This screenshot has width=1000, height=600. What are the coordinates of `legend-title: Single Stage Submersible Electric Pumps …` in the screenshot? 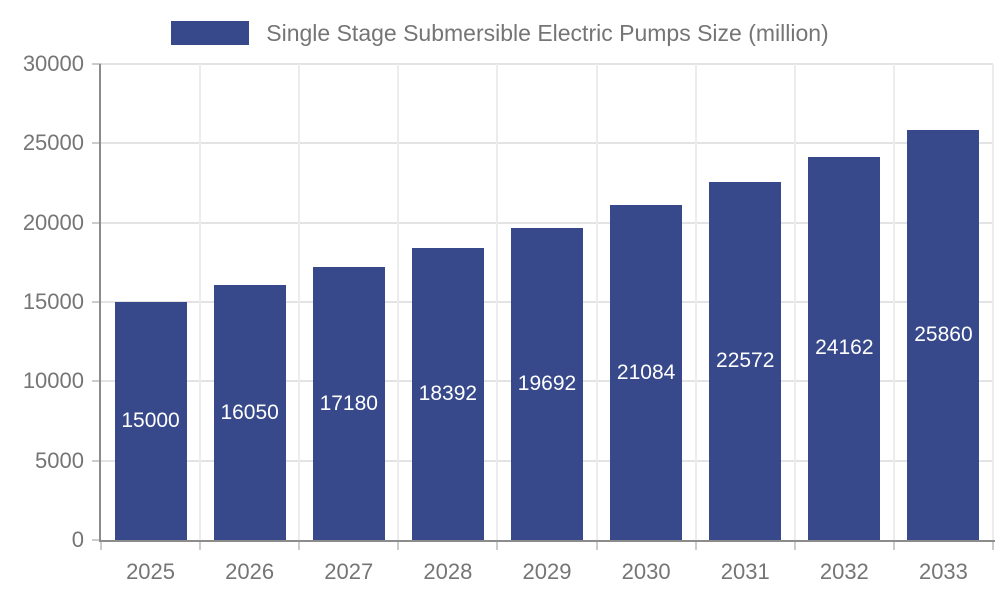 It's located at (547, 33).